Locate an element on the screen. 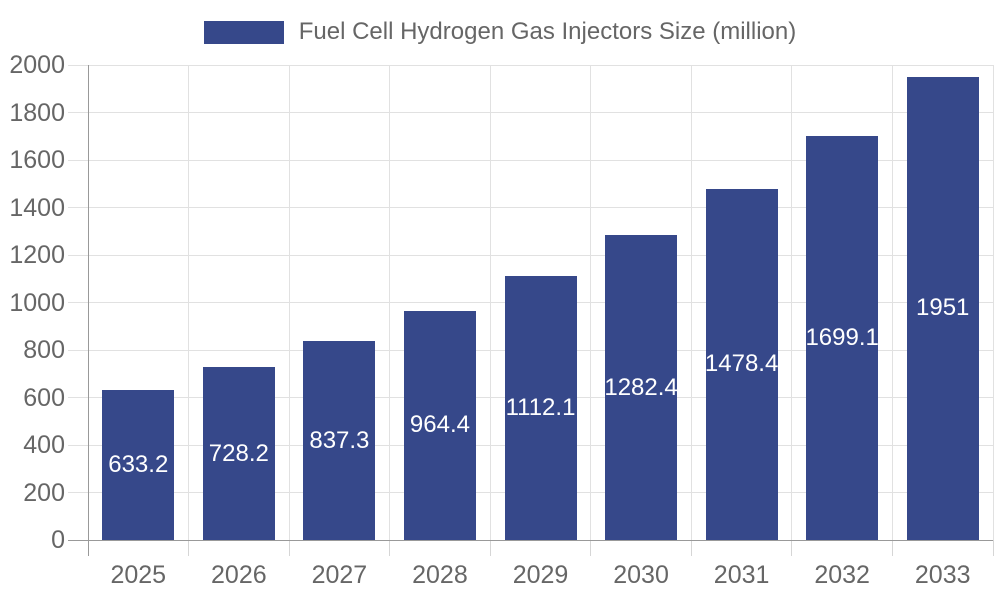 This screenshot has height=600, width=1000. y-axis-tick-label: 200 is located at coordinates (44, 492).